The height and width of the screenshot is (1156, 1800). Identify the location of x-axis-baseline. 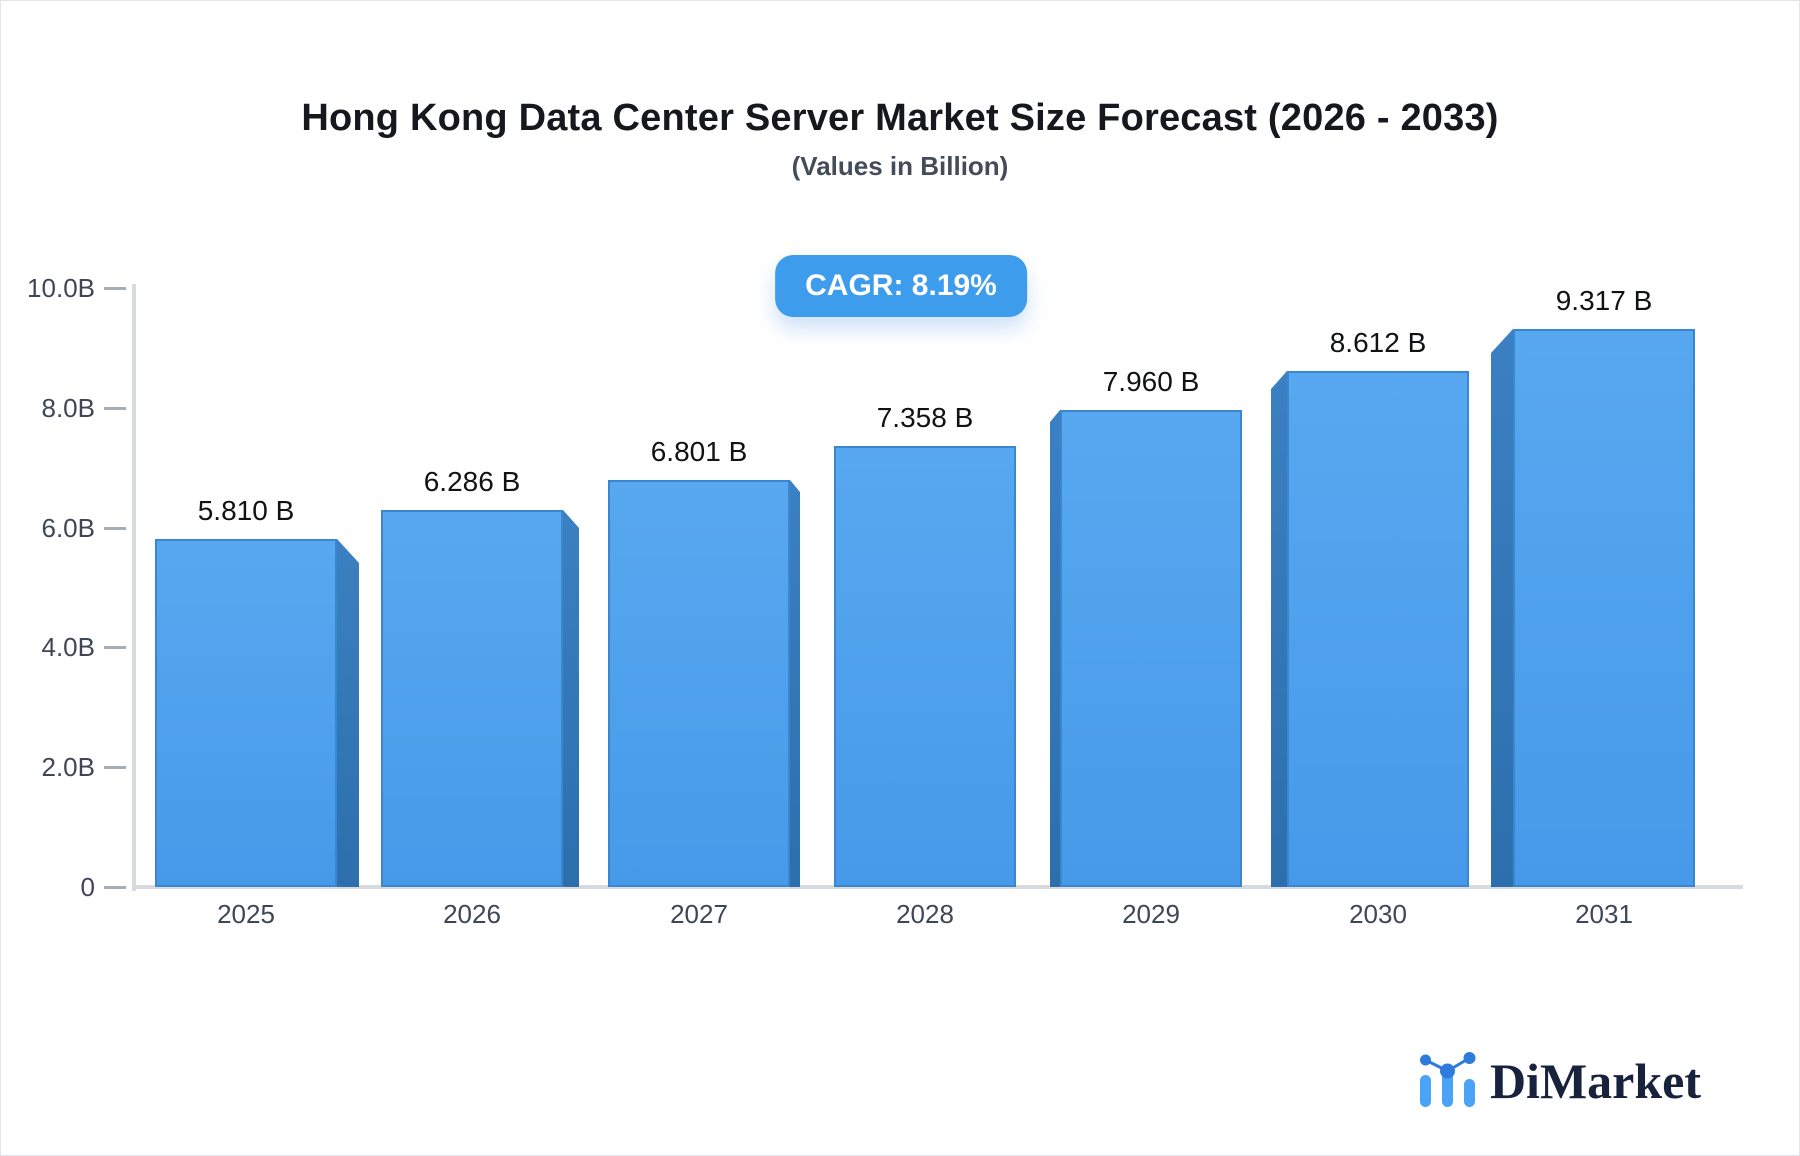
(937, 887).